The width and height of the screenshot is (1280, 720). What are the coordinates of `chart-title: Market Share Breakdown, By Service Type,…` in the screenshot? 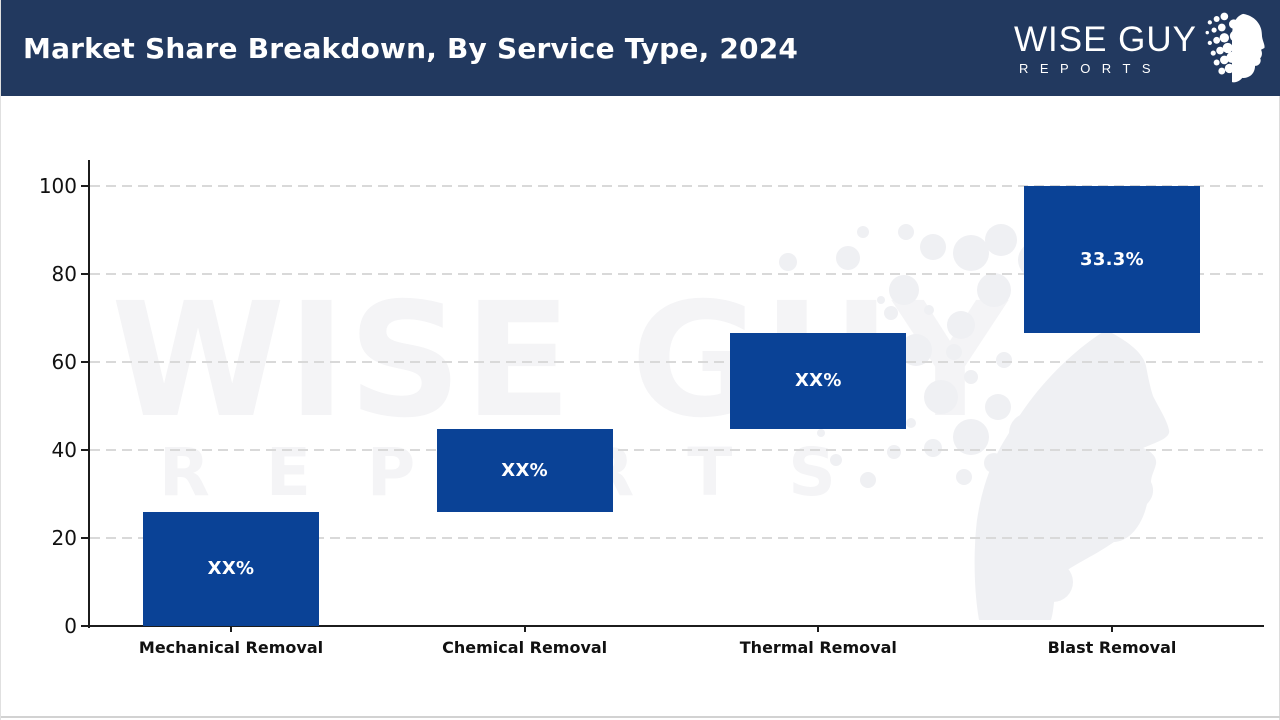 It's located at (411, 48).